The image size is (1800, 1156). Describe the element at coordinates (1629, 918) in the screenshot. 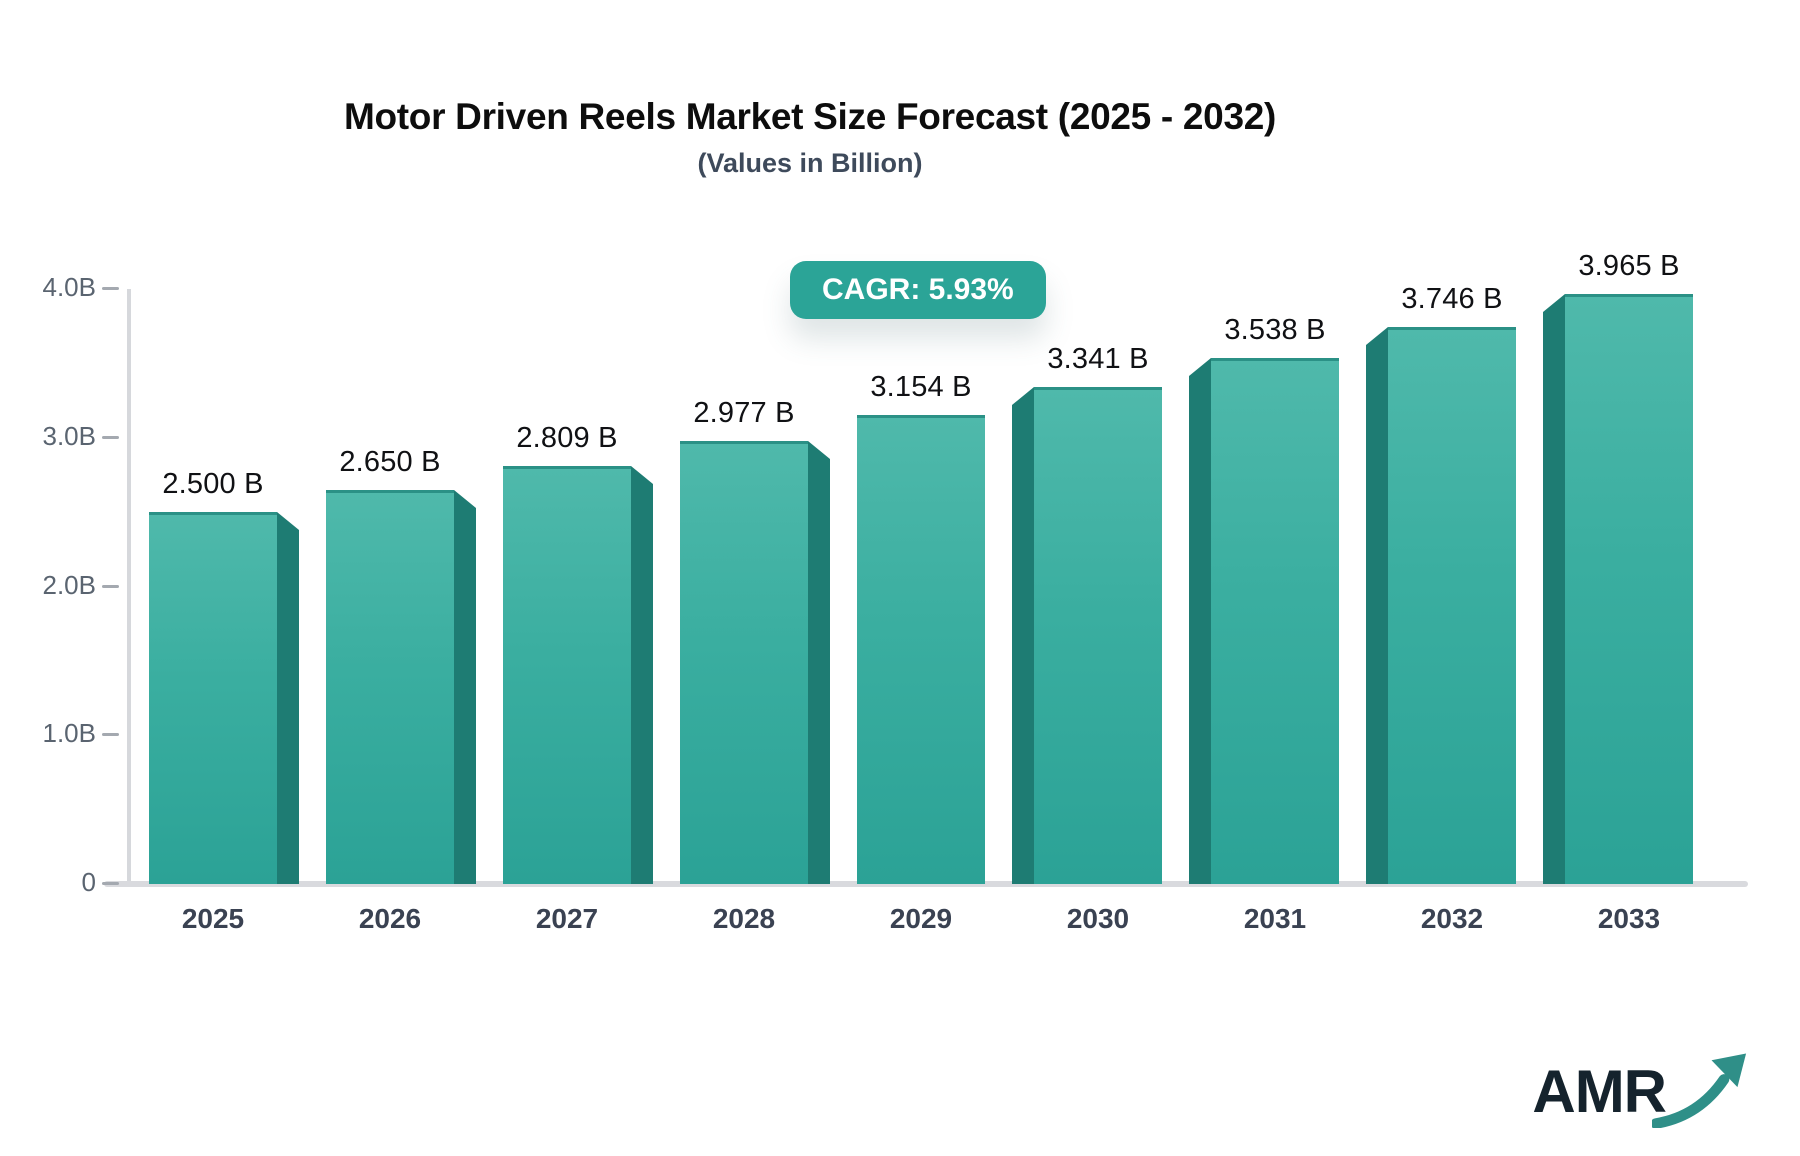

I see `x-axis-label: 2033` at that location.